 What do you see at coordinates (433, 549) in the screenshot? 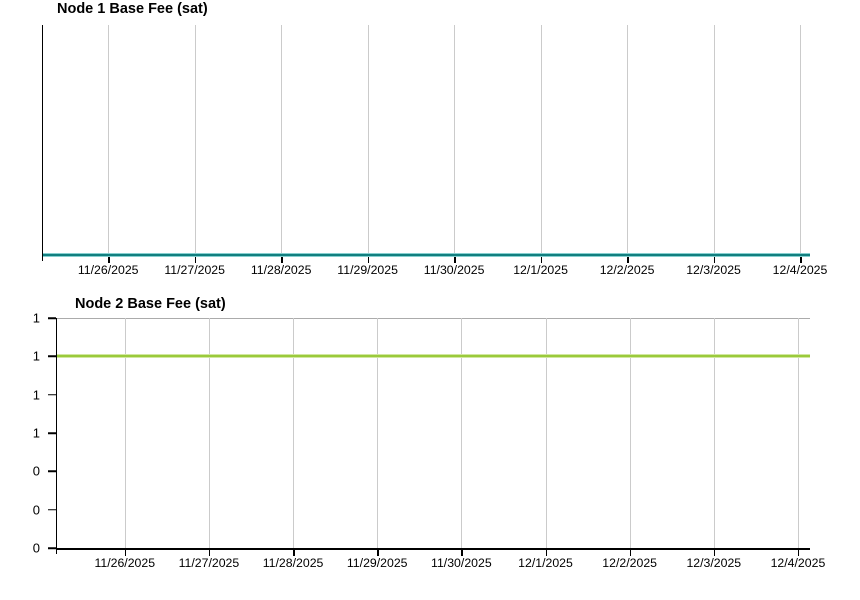
I see `x-axis-line` at bounding box center [433, 549].